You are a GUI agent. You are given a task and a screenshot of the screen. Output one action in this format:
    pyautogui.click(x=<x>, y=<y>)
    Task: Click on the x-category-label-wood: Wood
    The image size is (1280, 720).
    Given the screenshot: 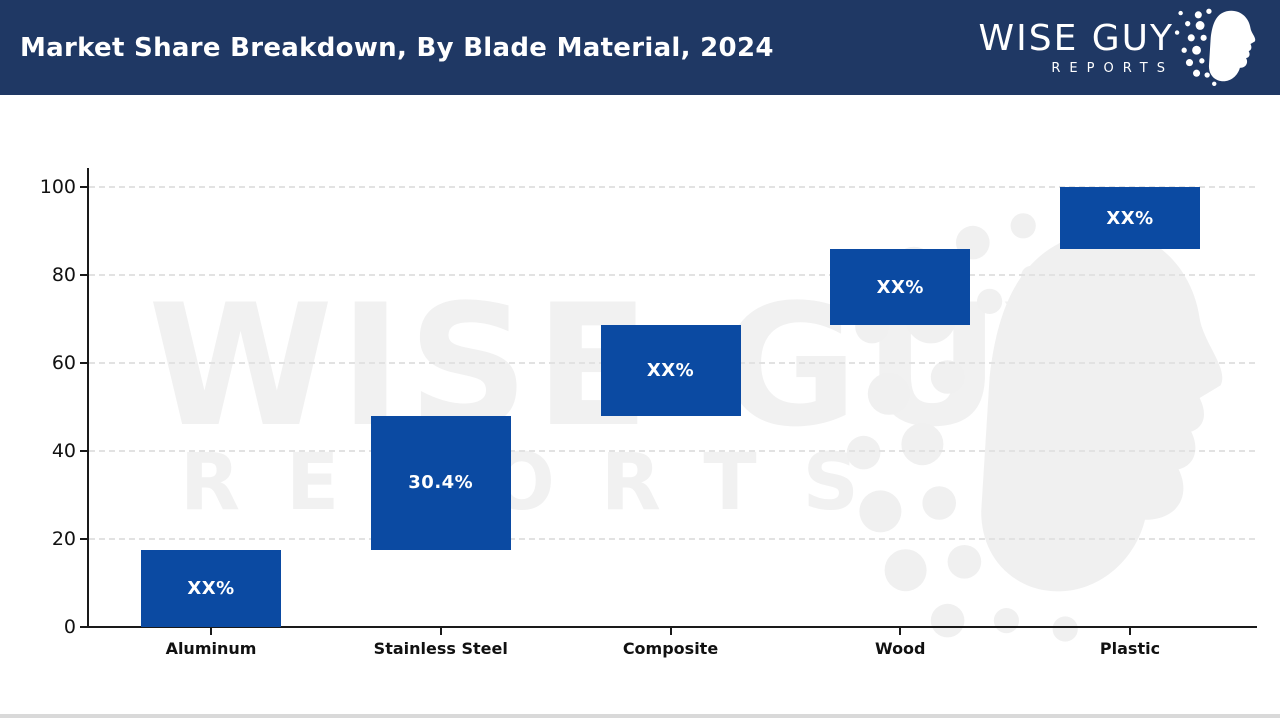 What is the action you would take?
    pyautogui.click(x=900, y=648)
    